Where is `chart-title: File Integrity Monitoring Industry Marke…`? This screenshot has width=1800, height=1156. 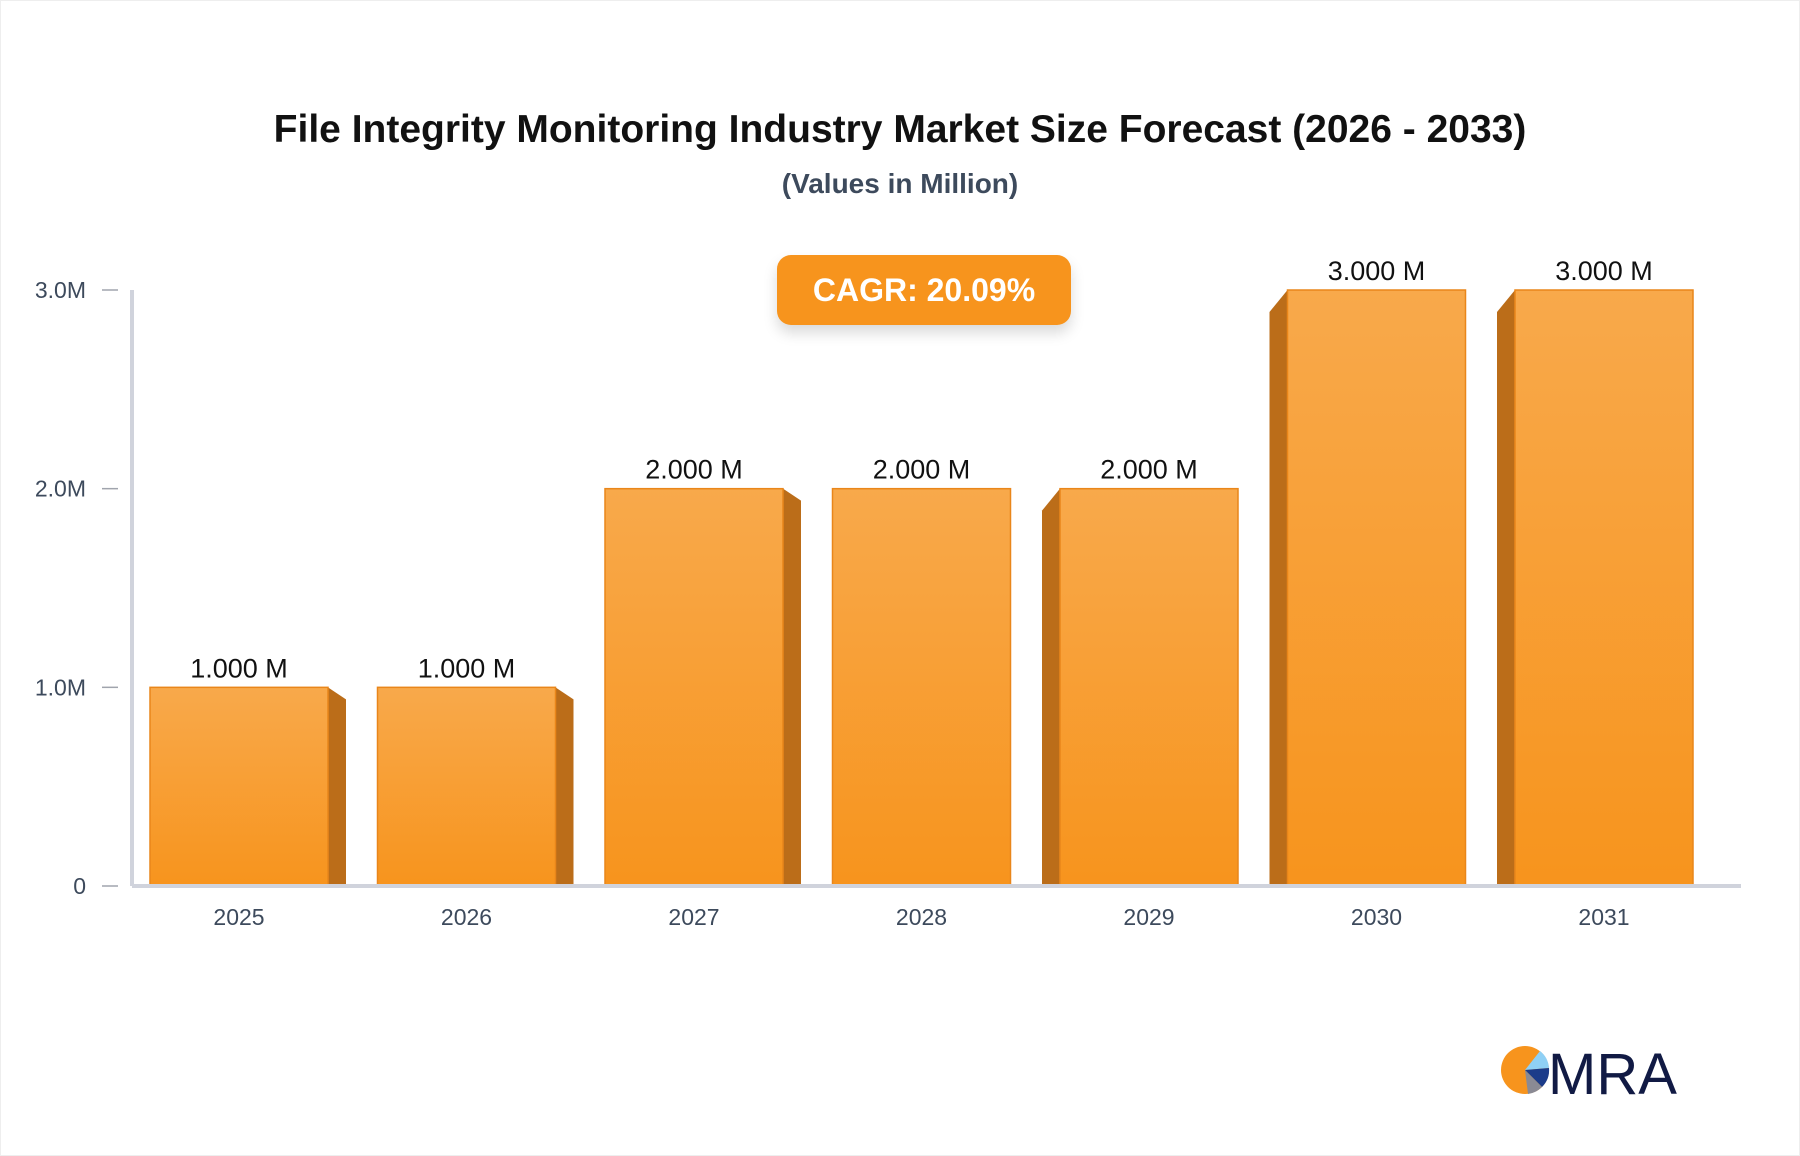 chart-title: File Integrity Monitoring Industry Marke… is located at coordinates (900, 129).